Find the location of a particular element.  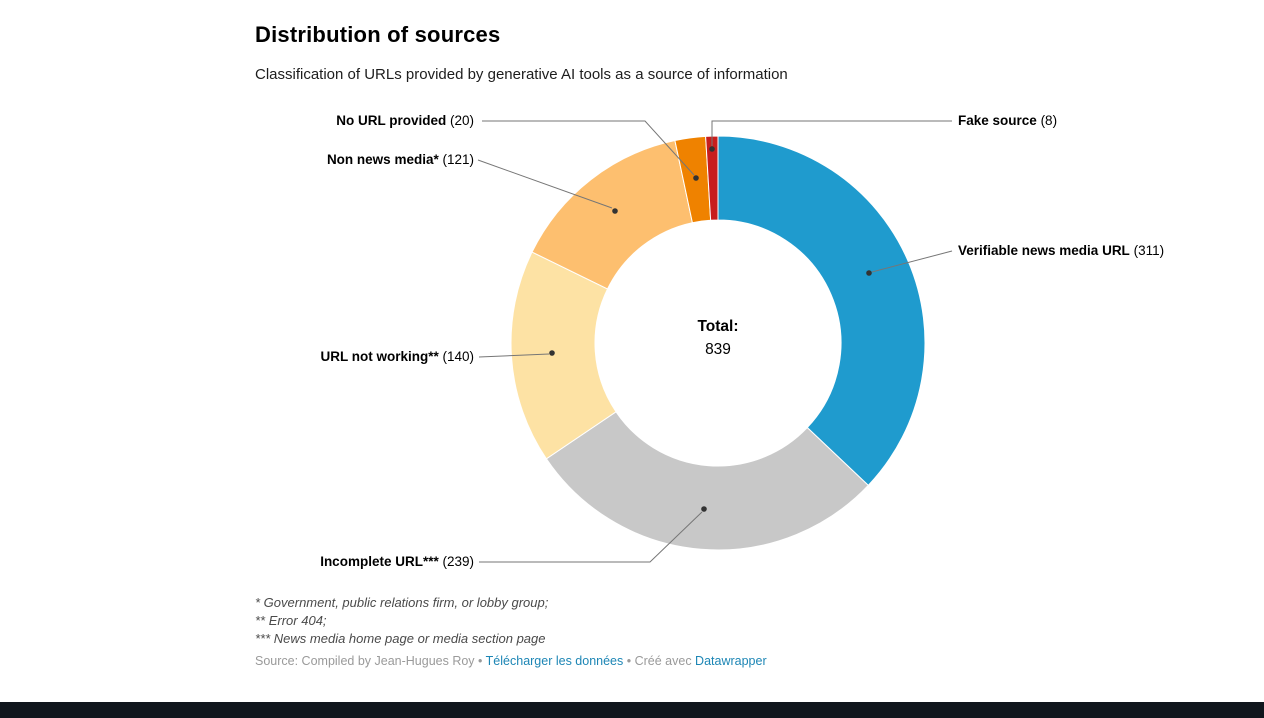

created-with-text: Créé avec is located at coordinates (665, 661).